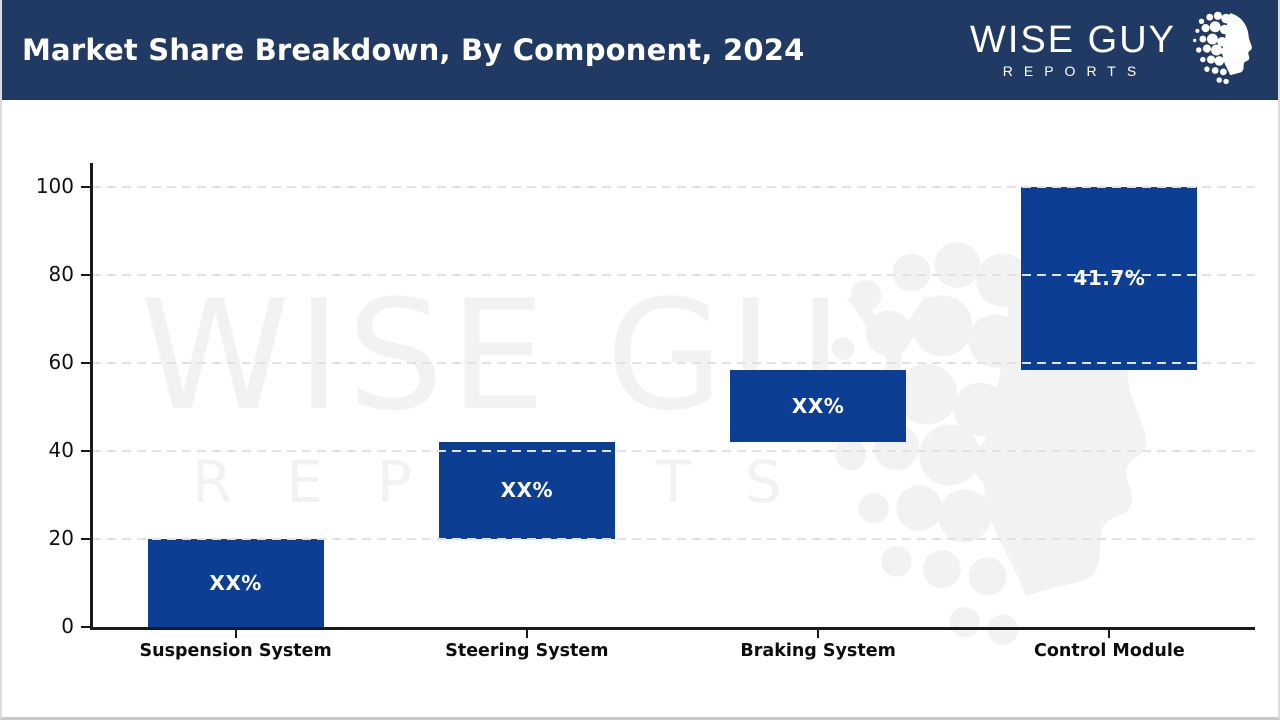 The height and width of the screenshot is (720, 1280). What do you see at coordinates (1109, 651) in the screenshot?
I see `x-category-label: Control Module` at bounding box center [1109, 651].